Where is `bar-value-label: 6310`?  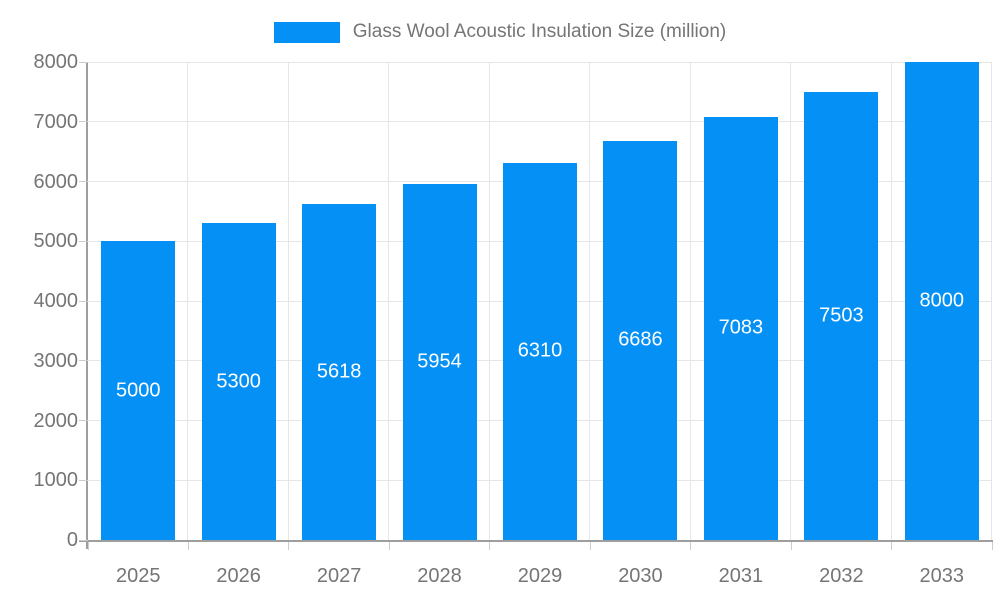
bar-value-label: 6310 is located at coordinates (540, 350).